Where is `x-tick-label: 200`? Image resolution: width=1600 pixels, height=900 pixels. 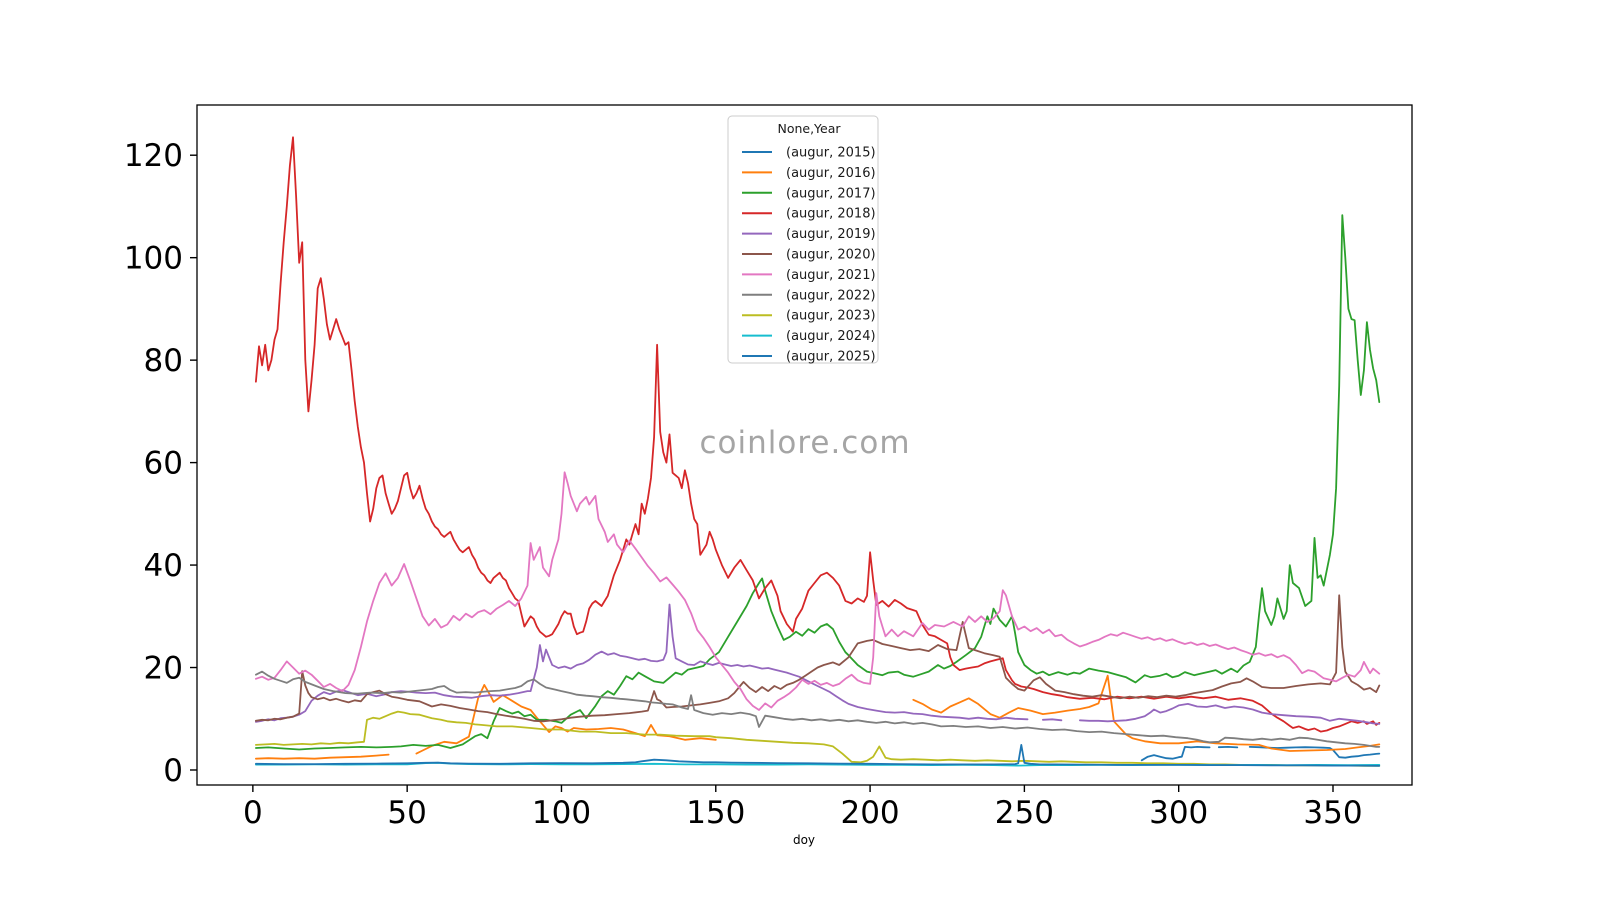 x-tick-label: 200 is located at coordinates (869, 813).